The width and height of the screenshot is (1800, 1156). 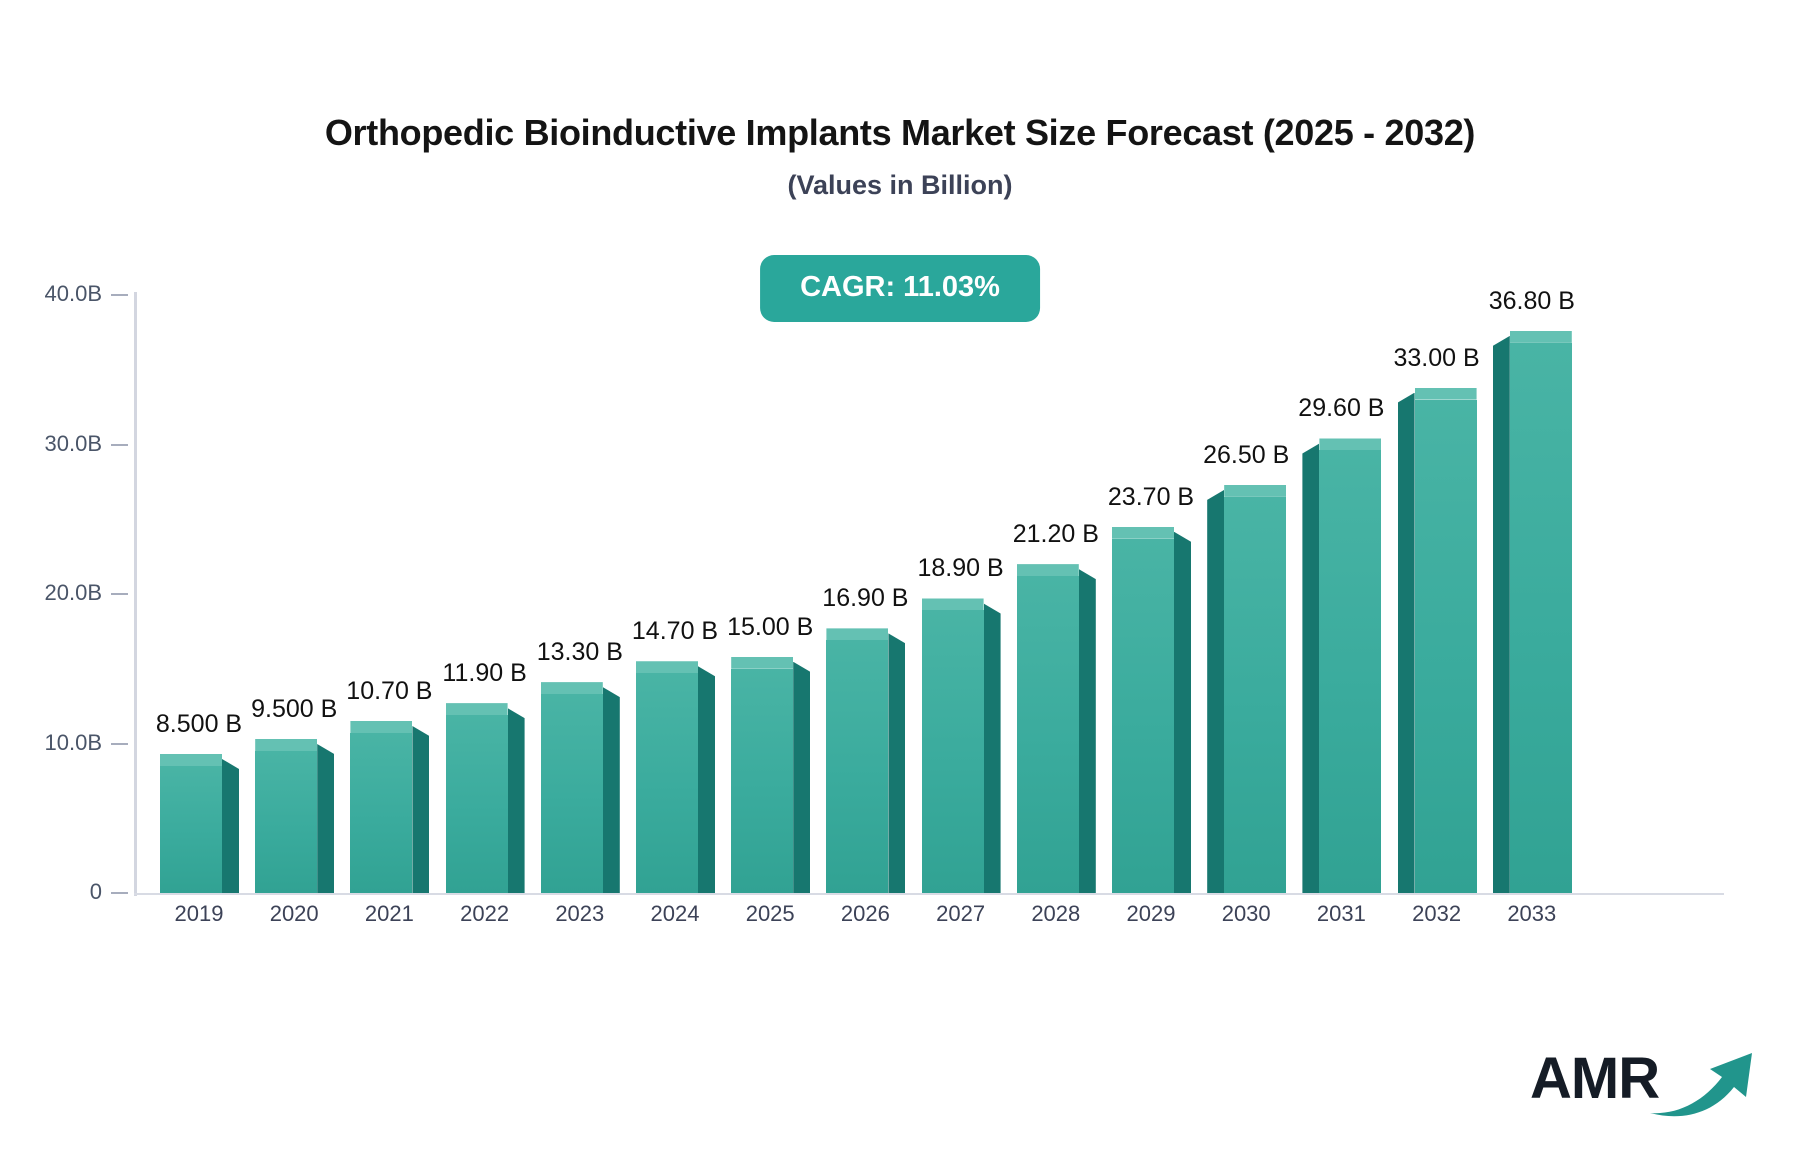 I want to click on y-axis-tick-label: 20.0B, so click(x=73, y=592).